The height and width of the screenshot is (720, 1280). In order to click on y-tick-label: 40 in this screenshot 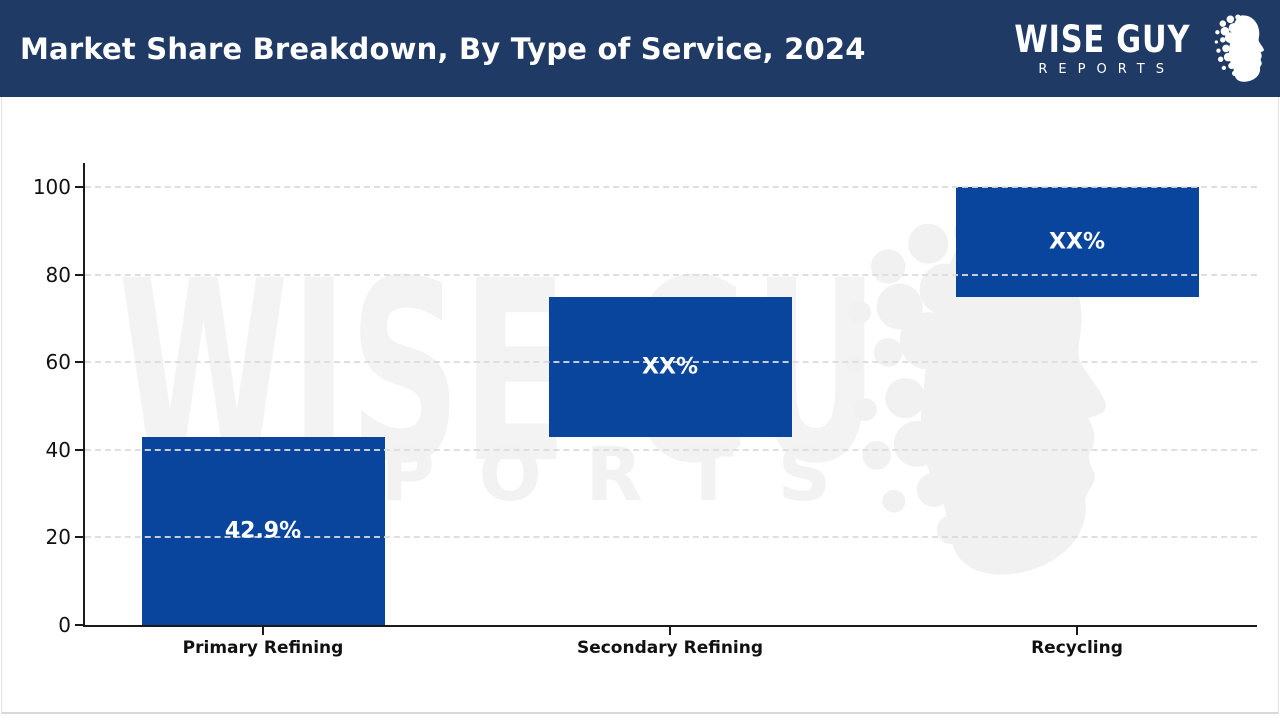, I will do `click(58, 449)`.